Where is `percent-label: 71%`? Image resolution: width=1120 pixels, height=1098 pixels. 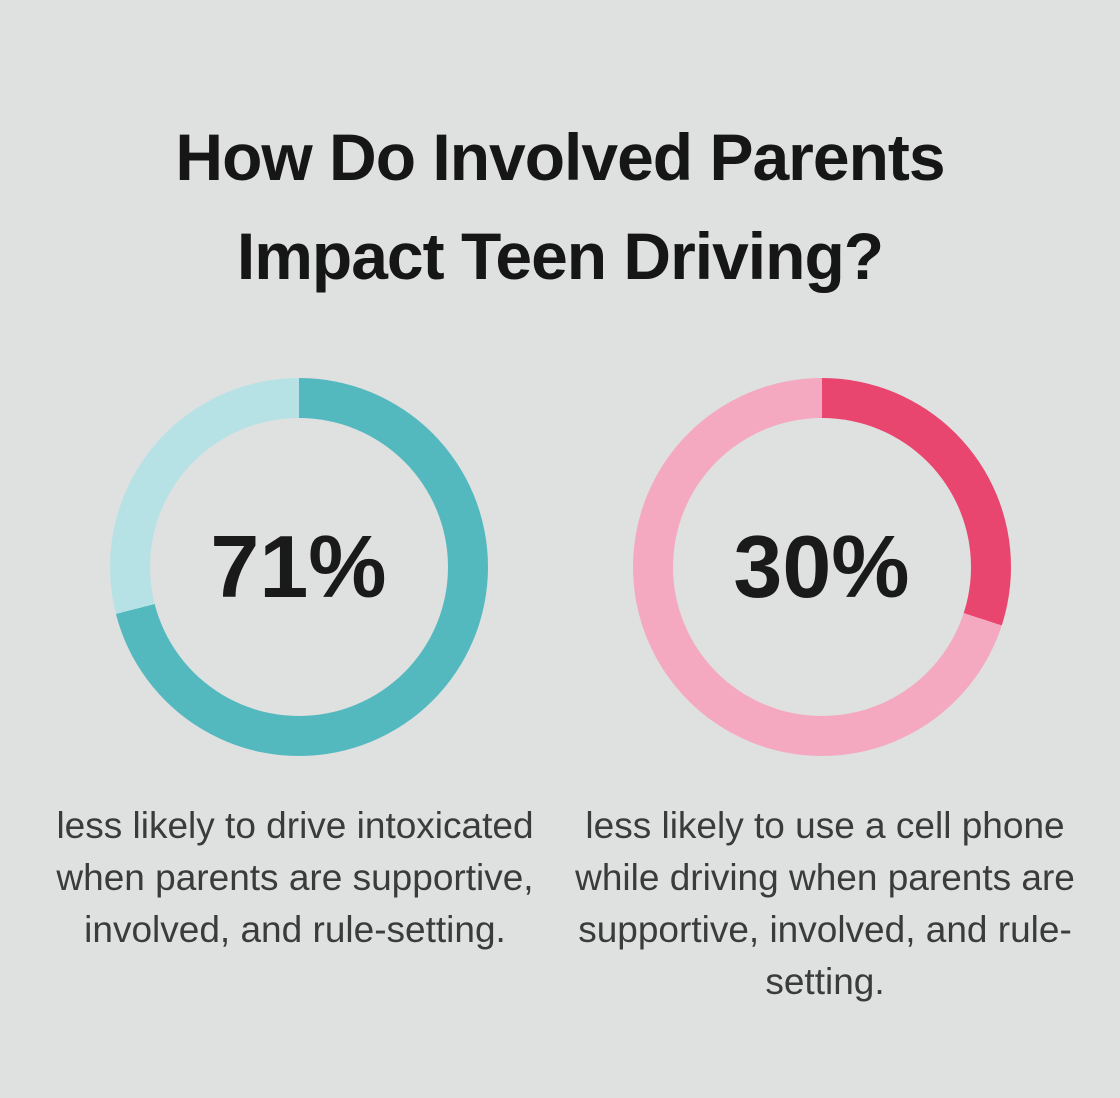
percent-label: 71% is located at coordinates (298, 566).